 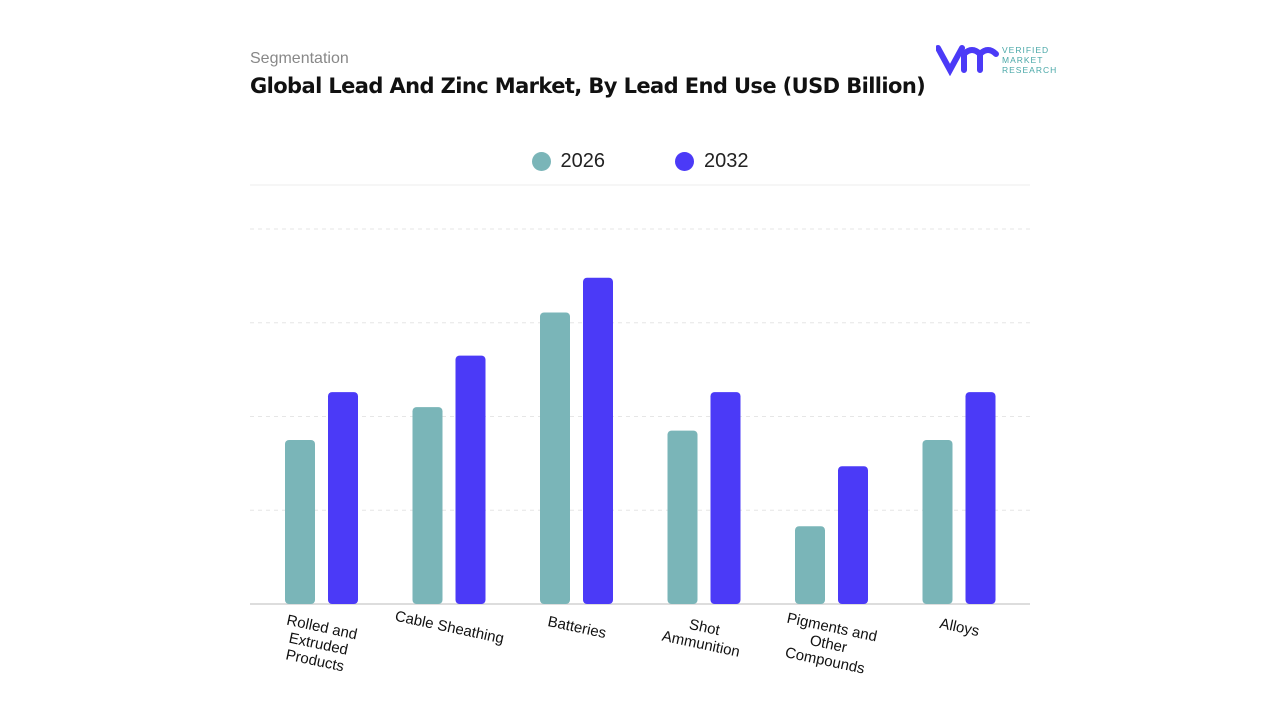 What do you see at coordinates (705, 627) in the screenshot?
I see `x-tick-label-line: Shot` at bounding box center [705, 627].